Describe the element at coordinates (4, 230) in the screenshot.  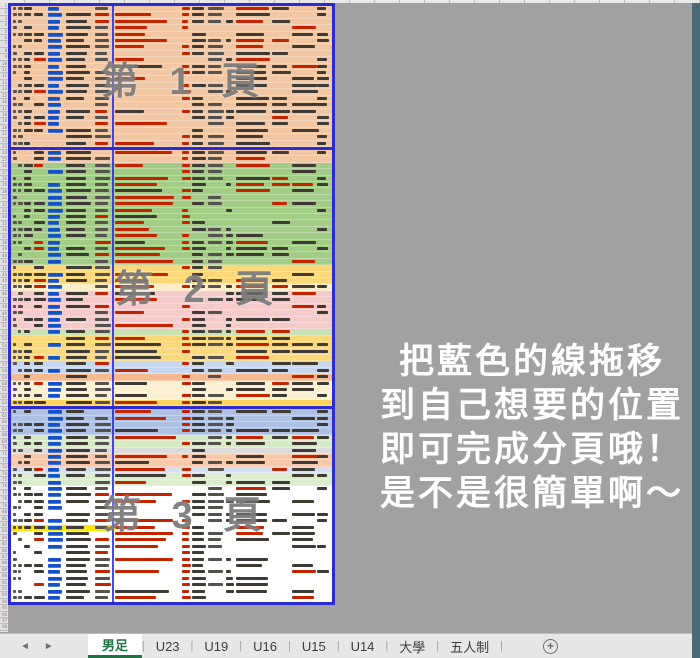
I see `row-number: 36` at that location.